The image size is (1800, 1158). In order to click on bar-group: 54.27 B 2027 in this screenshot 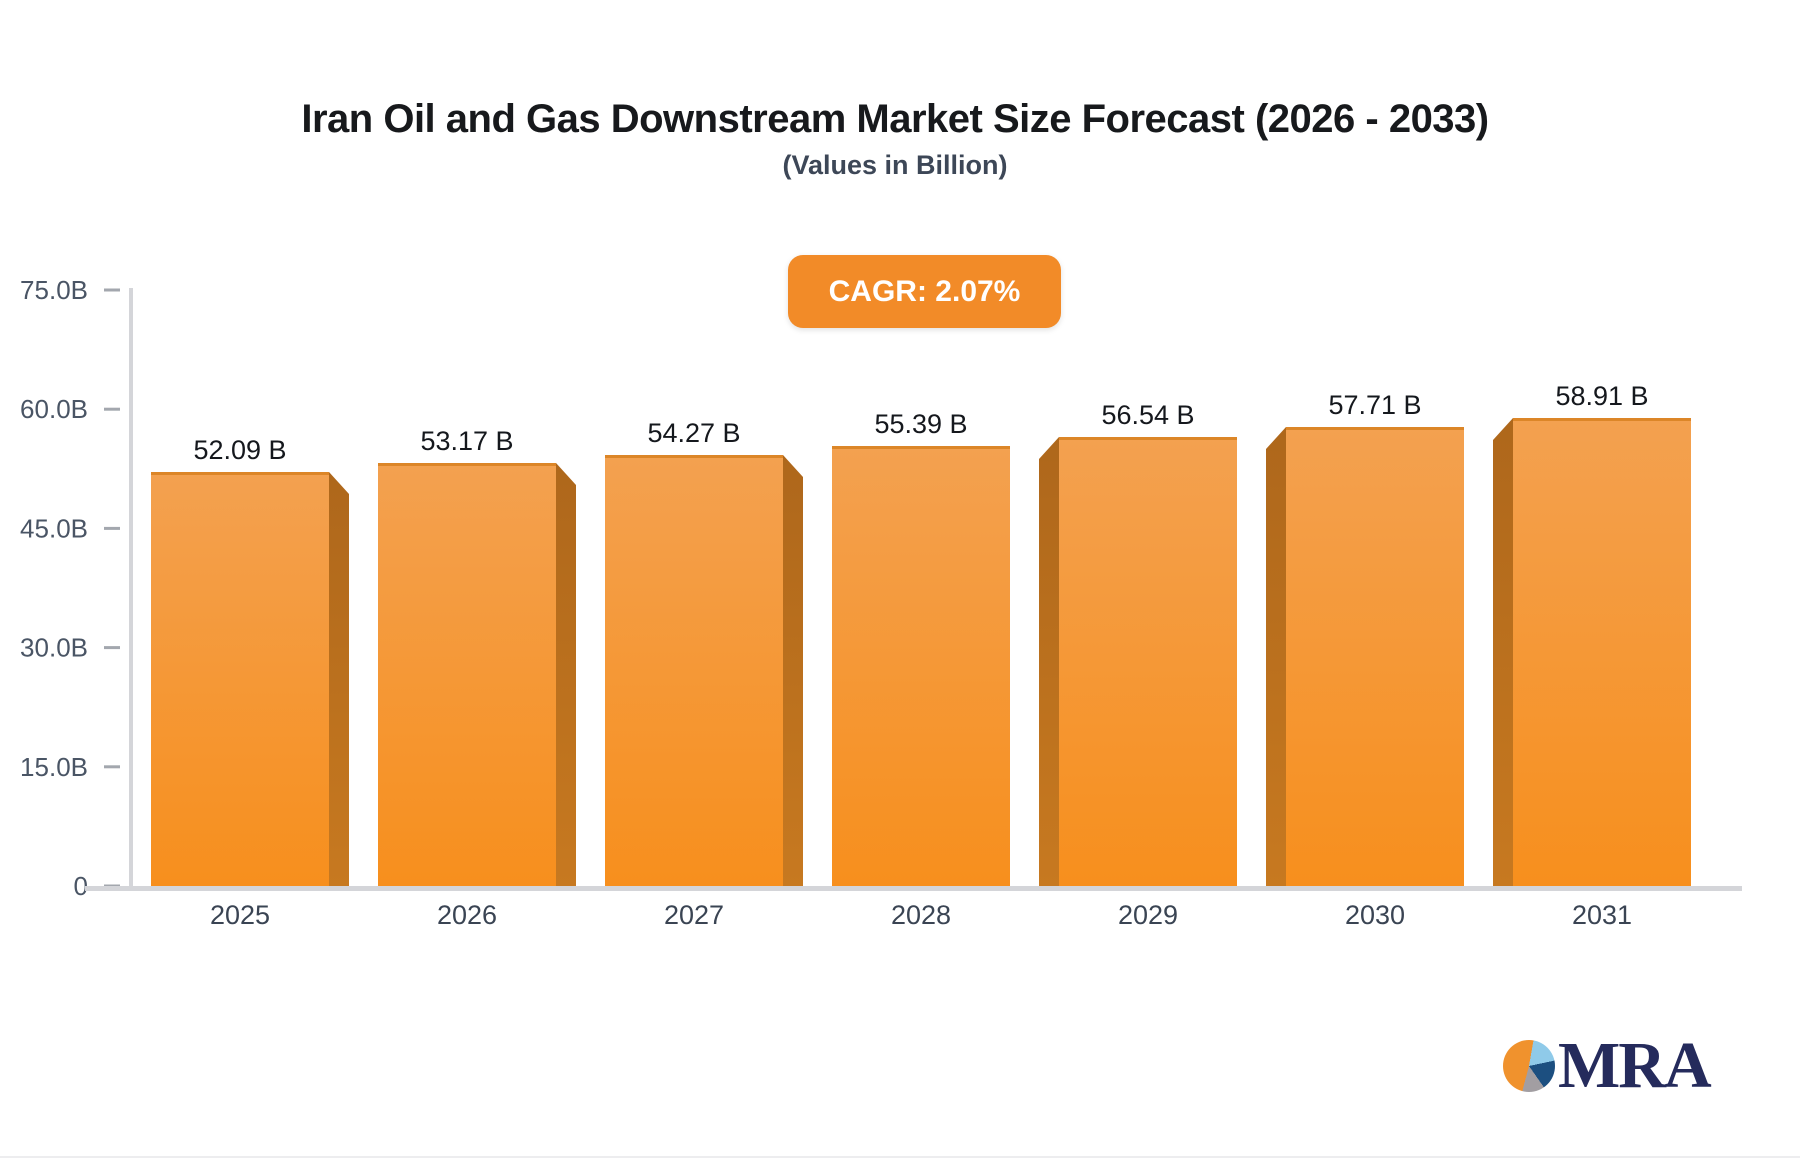, I will do `click(704, 674)`.